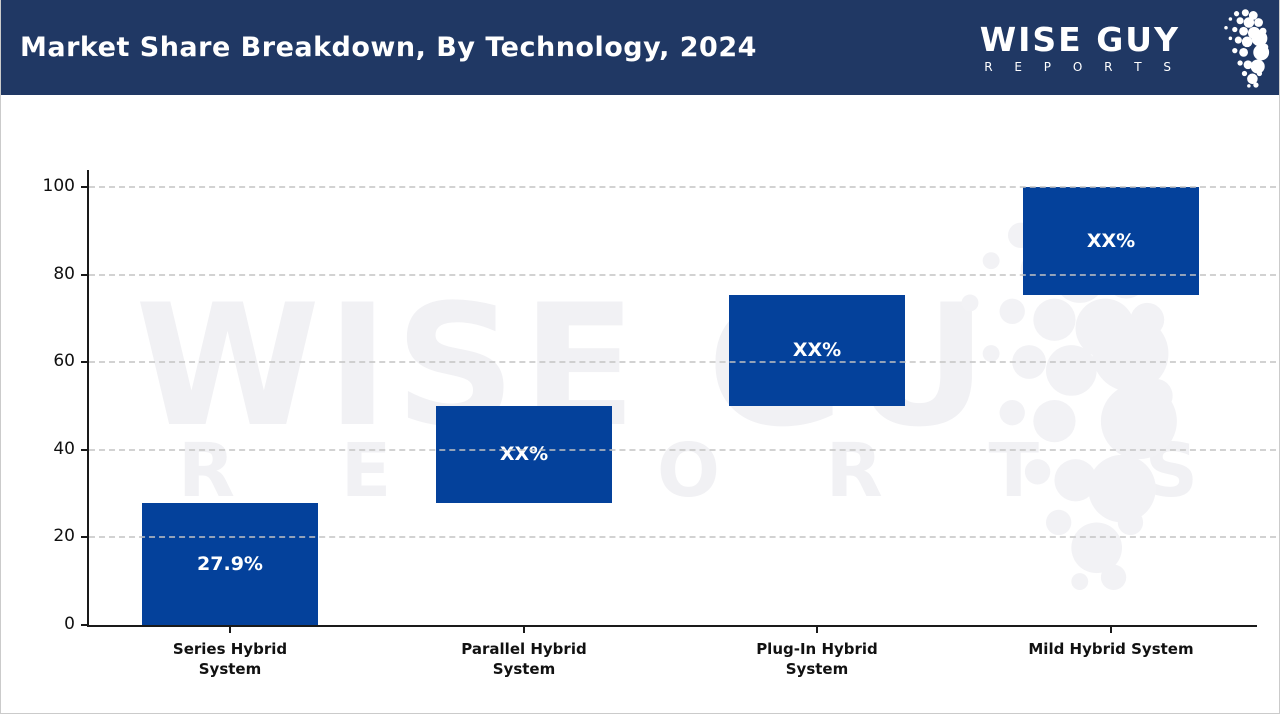 The image size is (1280, 720). What do you see at coordinates (672, 626) in the screenshot?
I see `x-axis-line` at bounding box center [672, 626].